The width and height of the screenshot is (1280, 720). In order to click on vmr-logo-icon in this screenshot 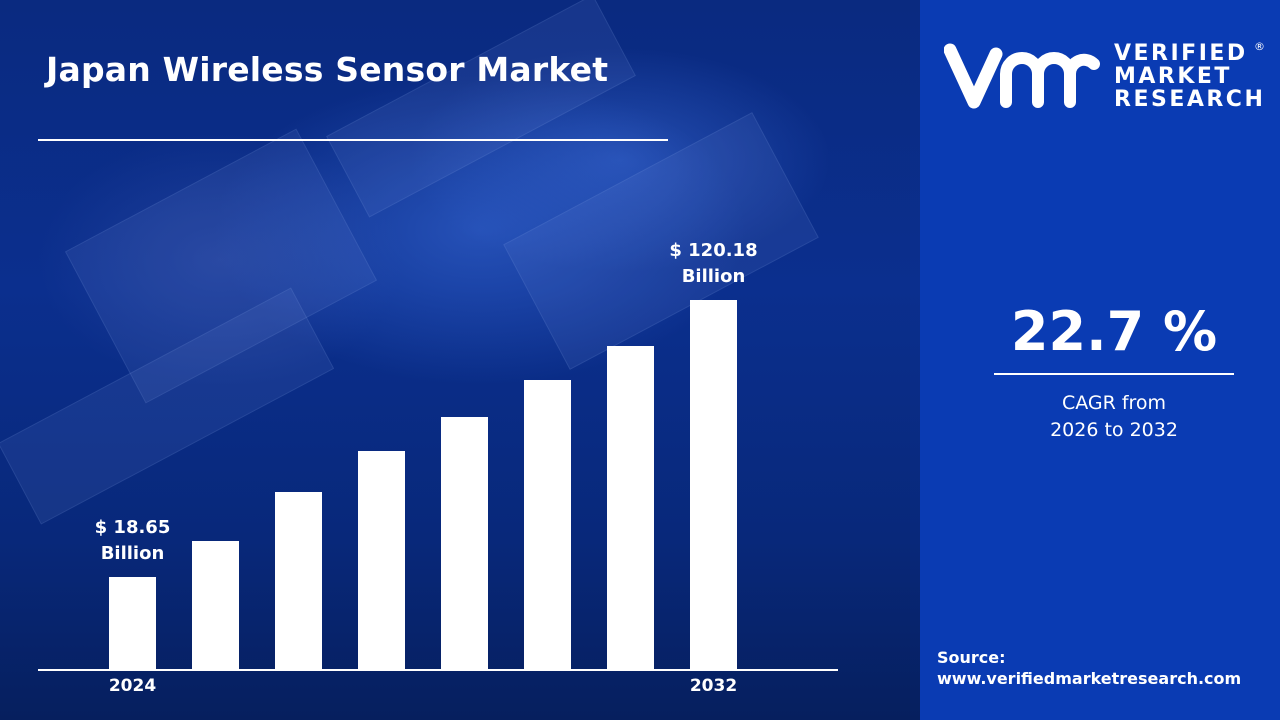, I will do `click(1022, 76)`.